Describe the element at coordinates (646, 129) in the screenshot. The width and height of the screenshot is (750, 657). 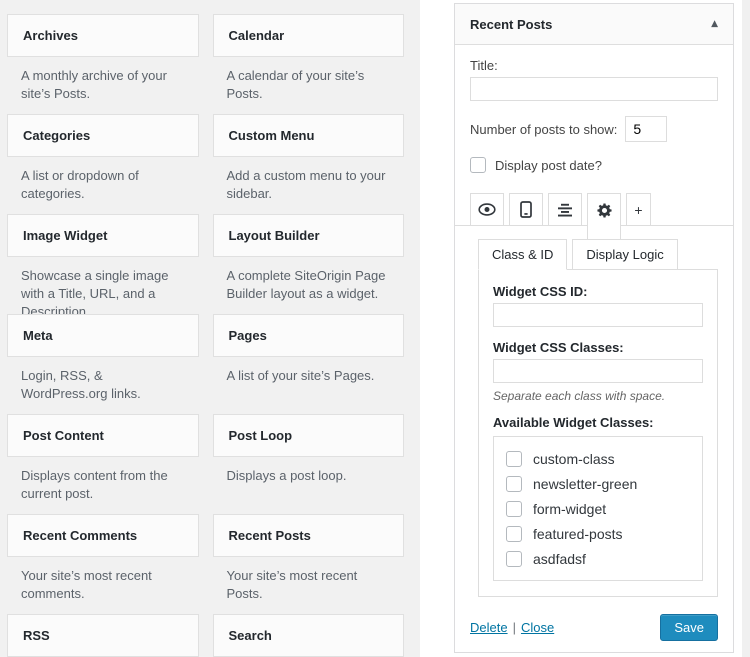
I see `posts-count-input` at that location.